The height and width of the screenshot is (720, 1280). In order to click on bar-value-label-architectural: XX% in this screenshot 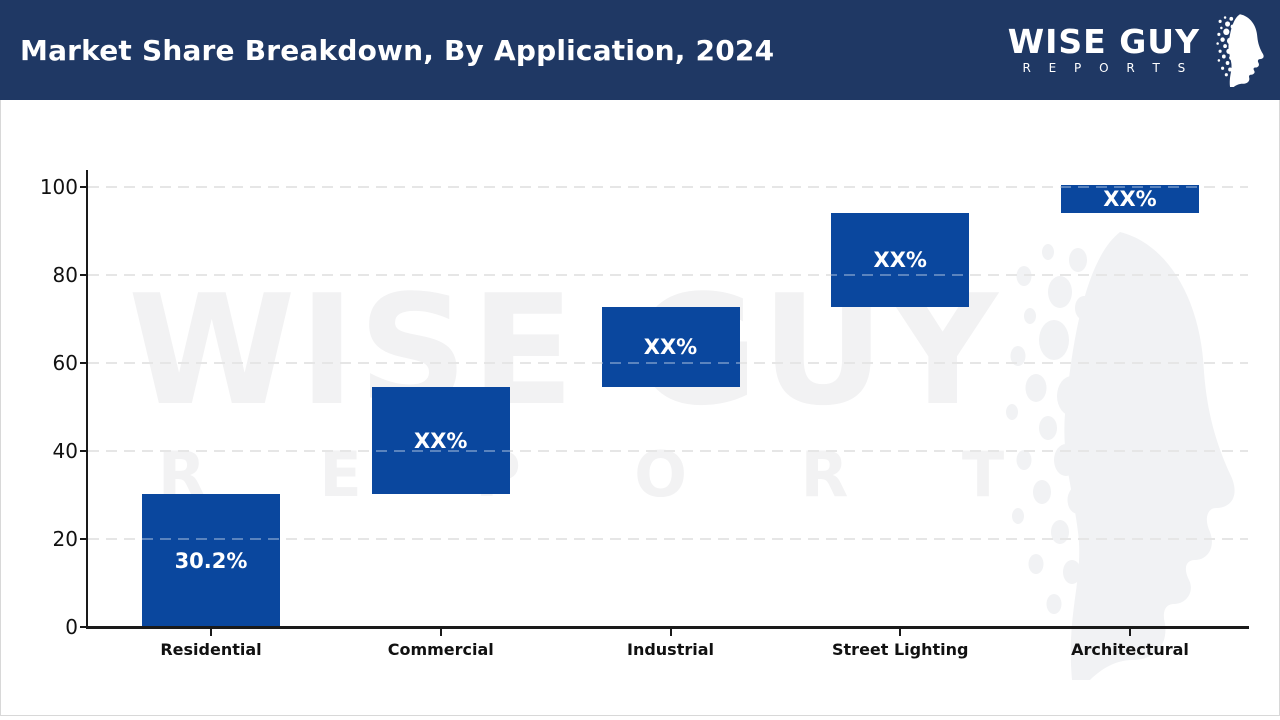, I will do `click(1130, 199)`.